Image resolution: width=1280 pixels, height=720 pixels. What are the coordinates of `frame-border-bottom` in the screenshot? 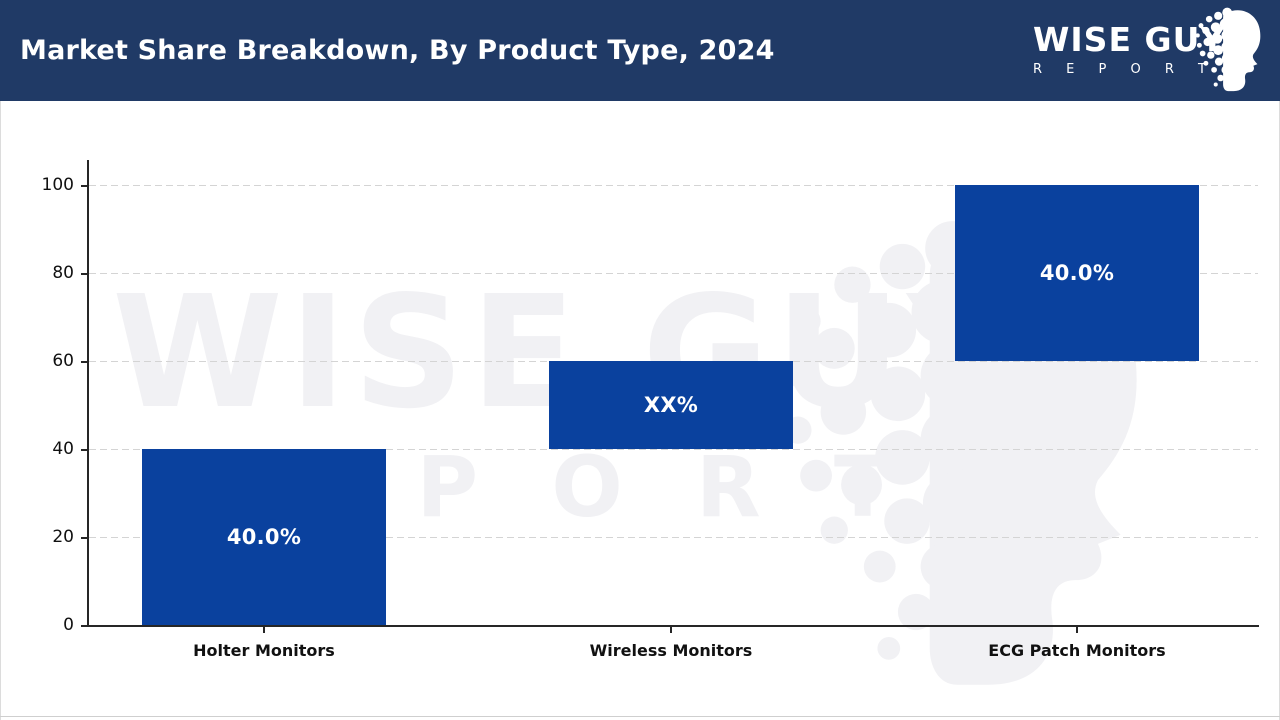 It's located at (640, 716).